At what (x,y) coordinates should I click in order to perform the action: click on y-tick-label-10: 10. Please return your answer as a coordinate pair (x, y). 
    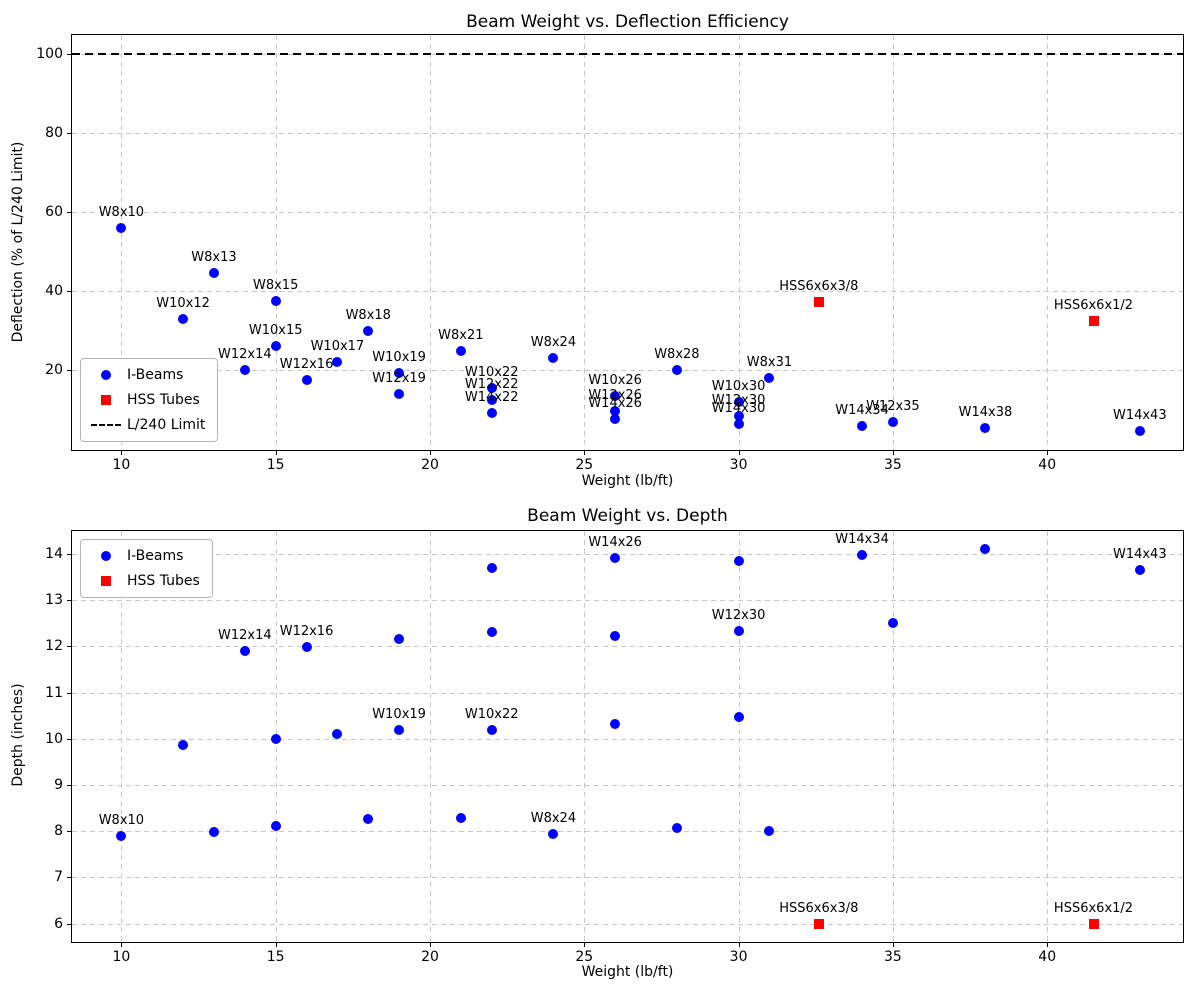
    Looking at the image, I should click on (54, 738).